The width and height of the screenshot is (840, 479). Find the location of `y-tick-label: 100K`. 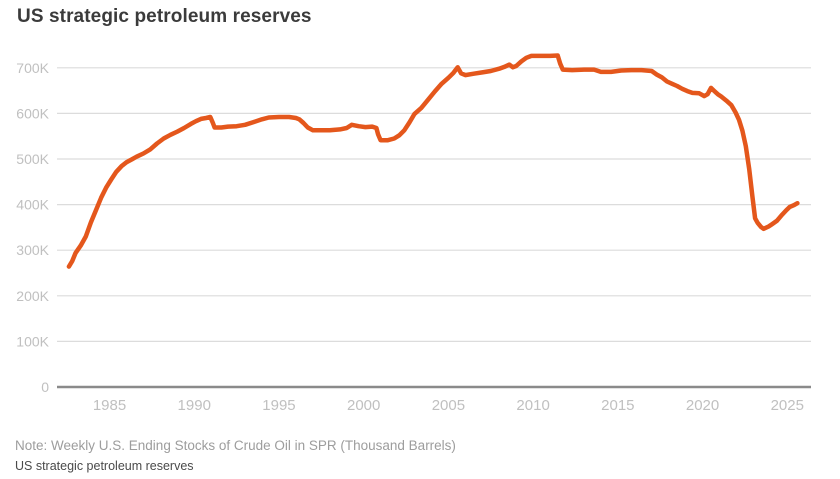

y-tick-label: 100K is located at coordinates (32, 341).